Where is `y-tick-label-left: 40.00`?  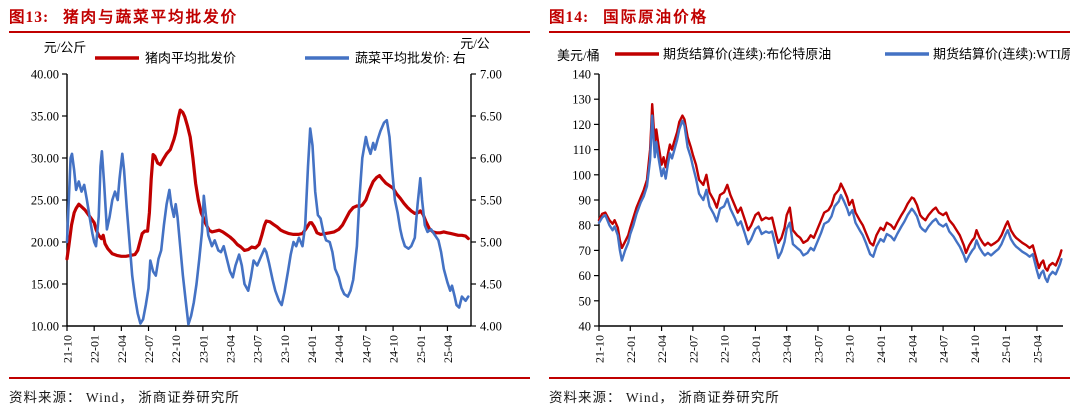 y-tick-label-left: 40.00 is located at coordinates (45, 75).